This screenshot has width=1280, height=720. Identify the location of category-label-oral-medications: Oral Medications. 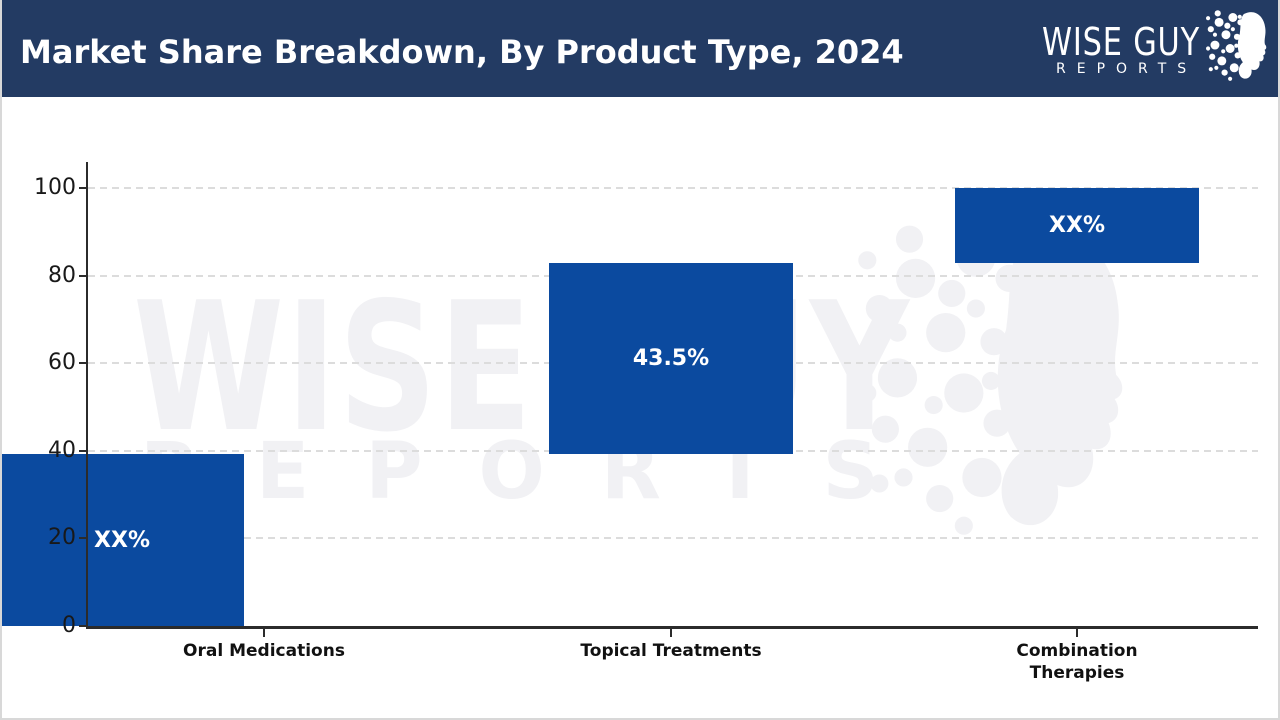
(264, 651).